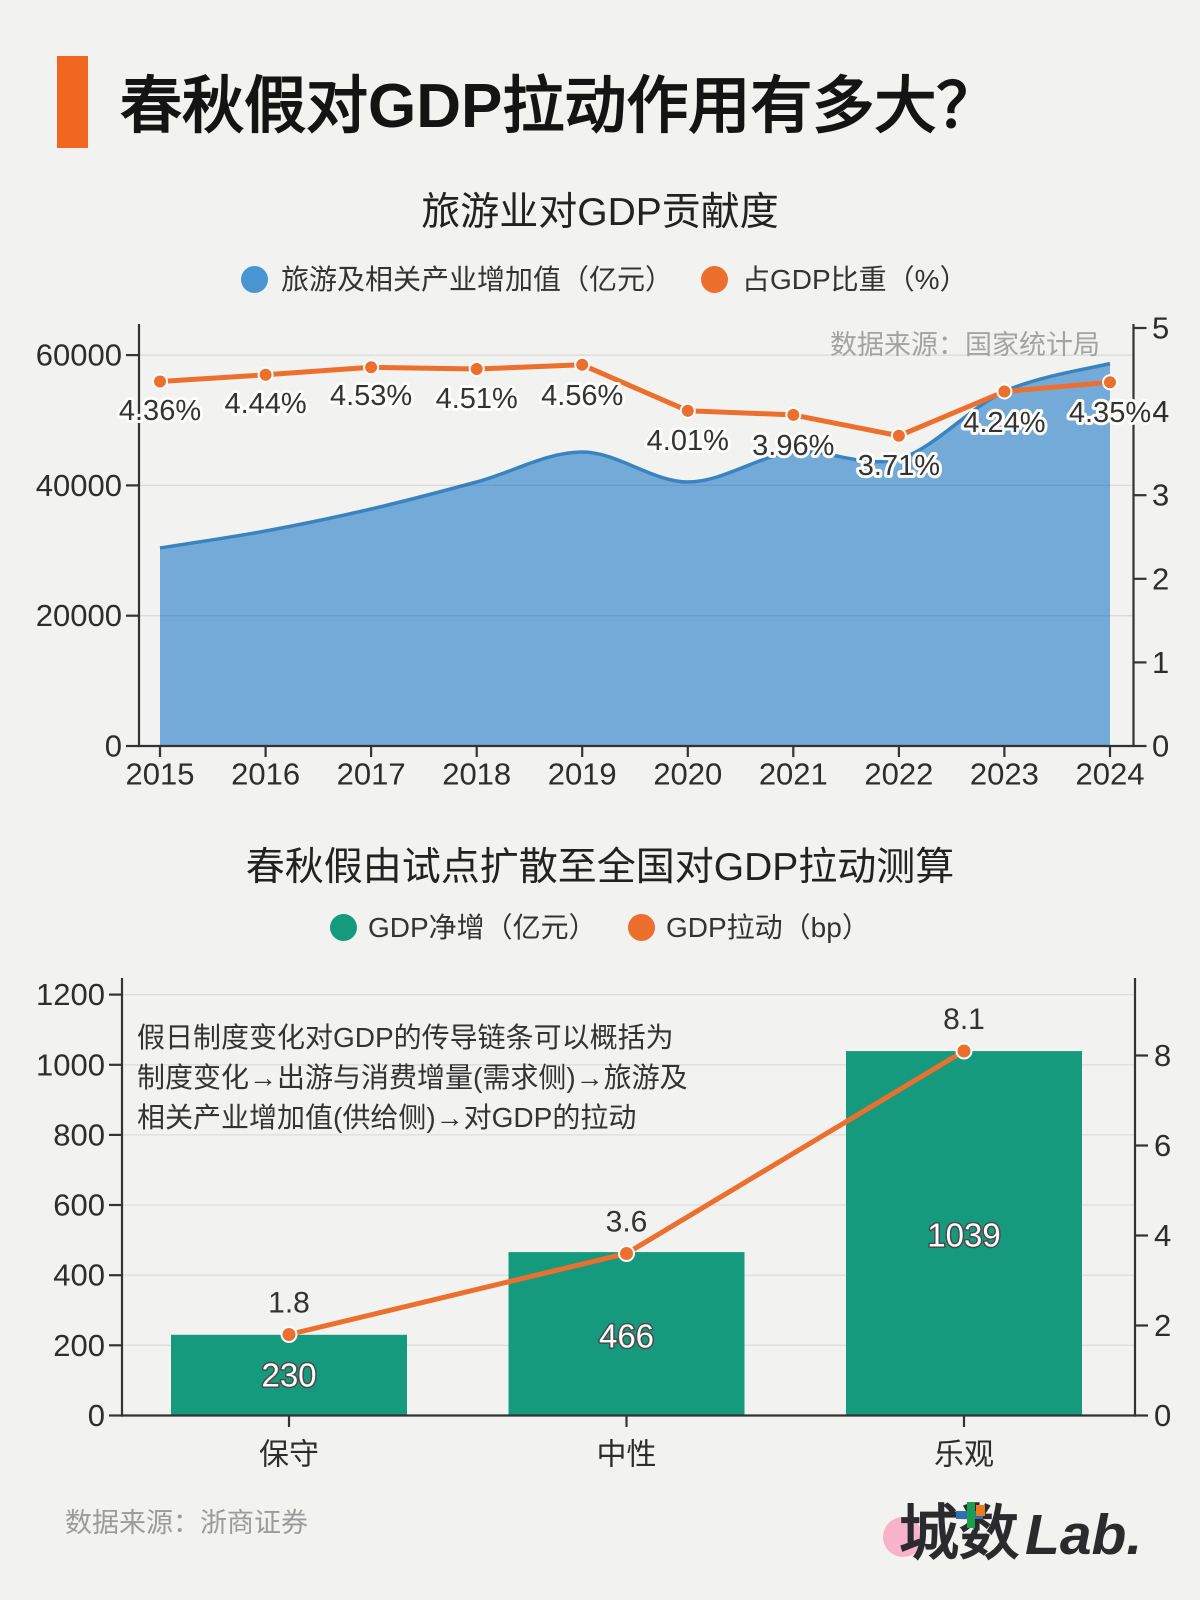 The height and width of the screenshot is (1600, 1200). I want to click on svg-text: 4.56%, so click(582, 396).